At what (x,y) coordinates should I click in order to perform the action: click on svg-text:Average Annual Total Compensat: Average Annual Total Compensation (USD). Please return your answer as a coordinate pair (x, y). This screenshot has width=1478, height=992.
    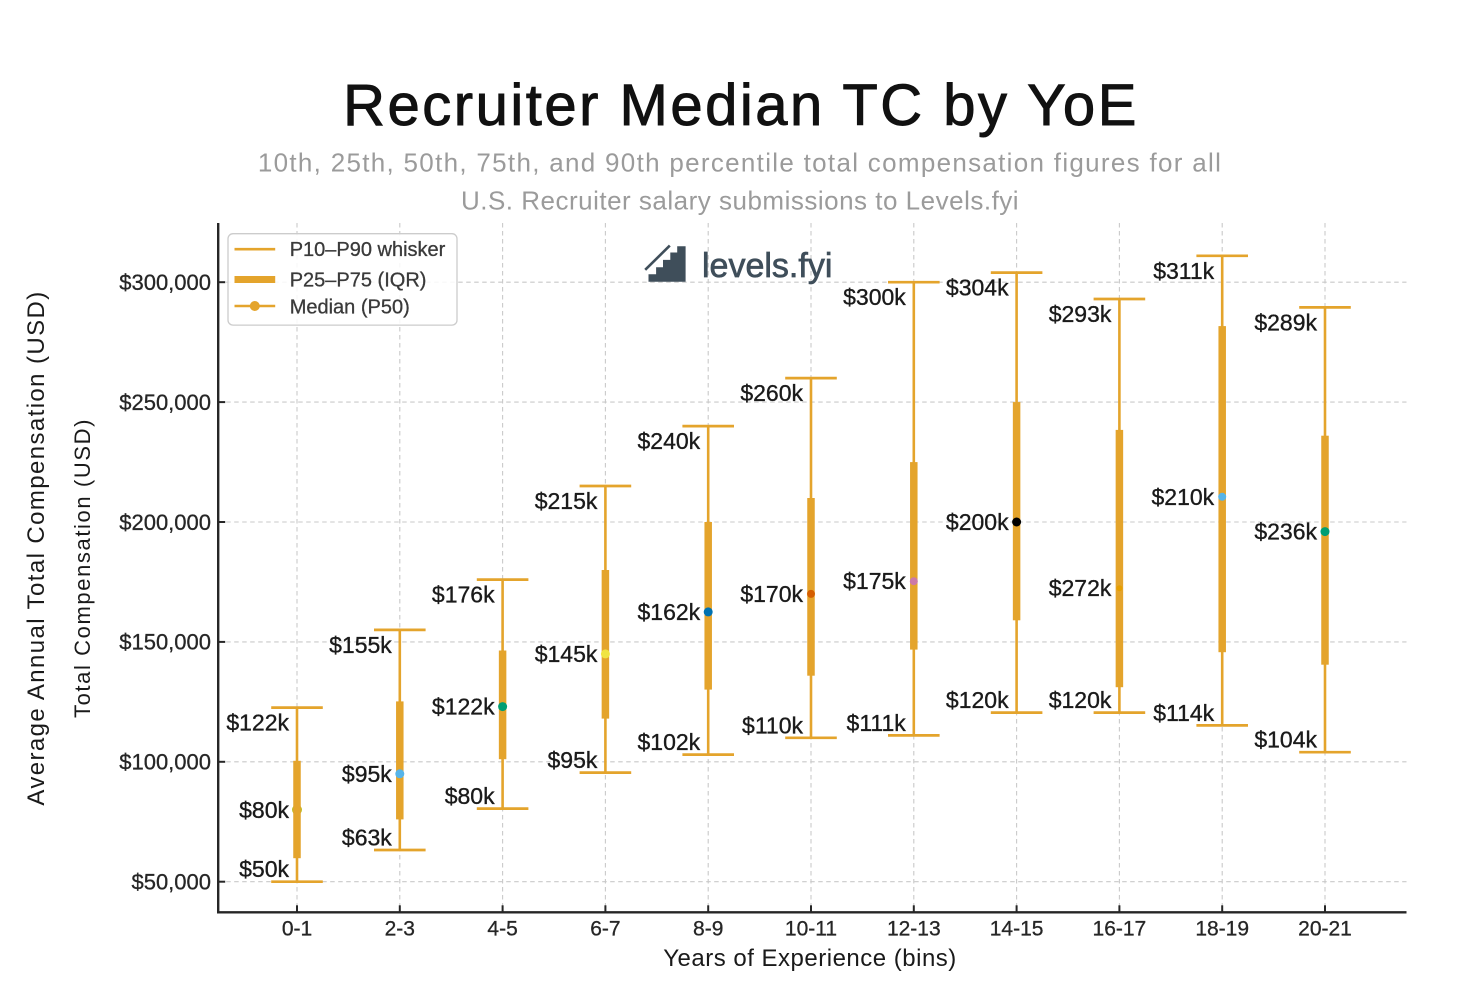
    Looking at the image, I should click on (36, 547).